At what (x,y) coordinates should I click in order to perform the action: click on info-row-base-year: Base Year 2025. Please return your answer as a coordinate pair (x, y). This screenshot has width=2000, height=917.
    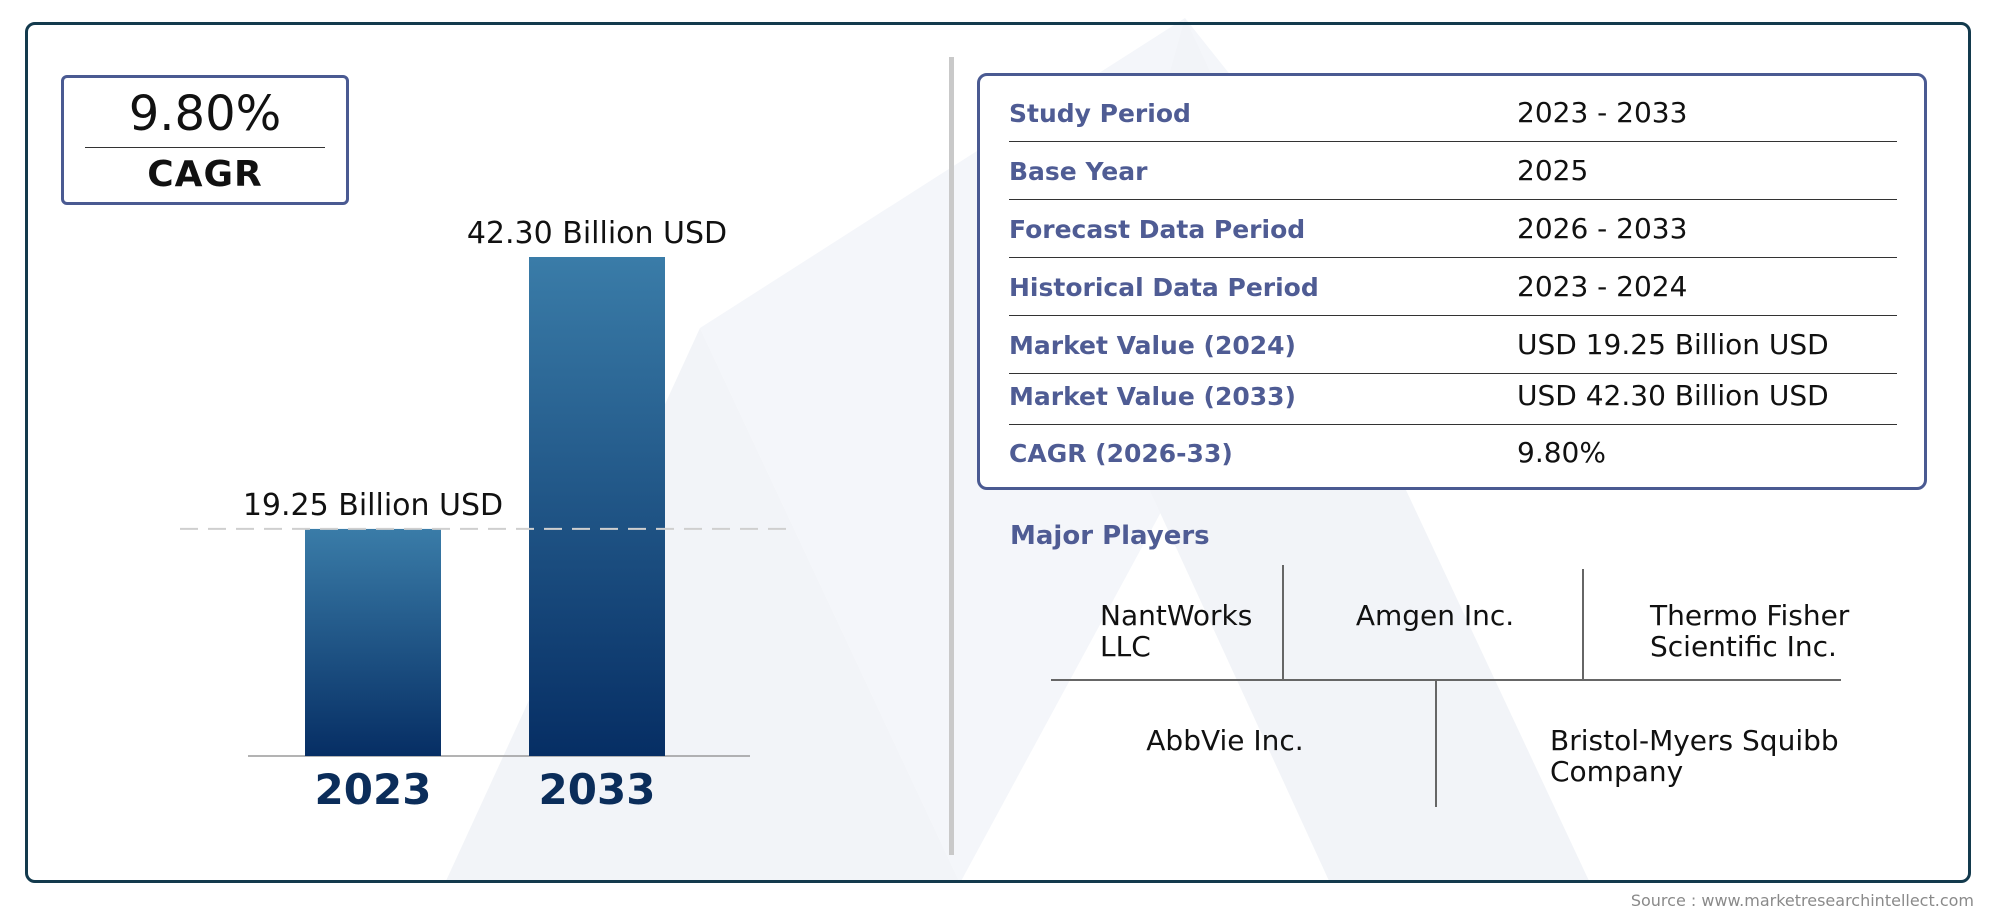
    Looking at the image, I should click on (1453, 170).